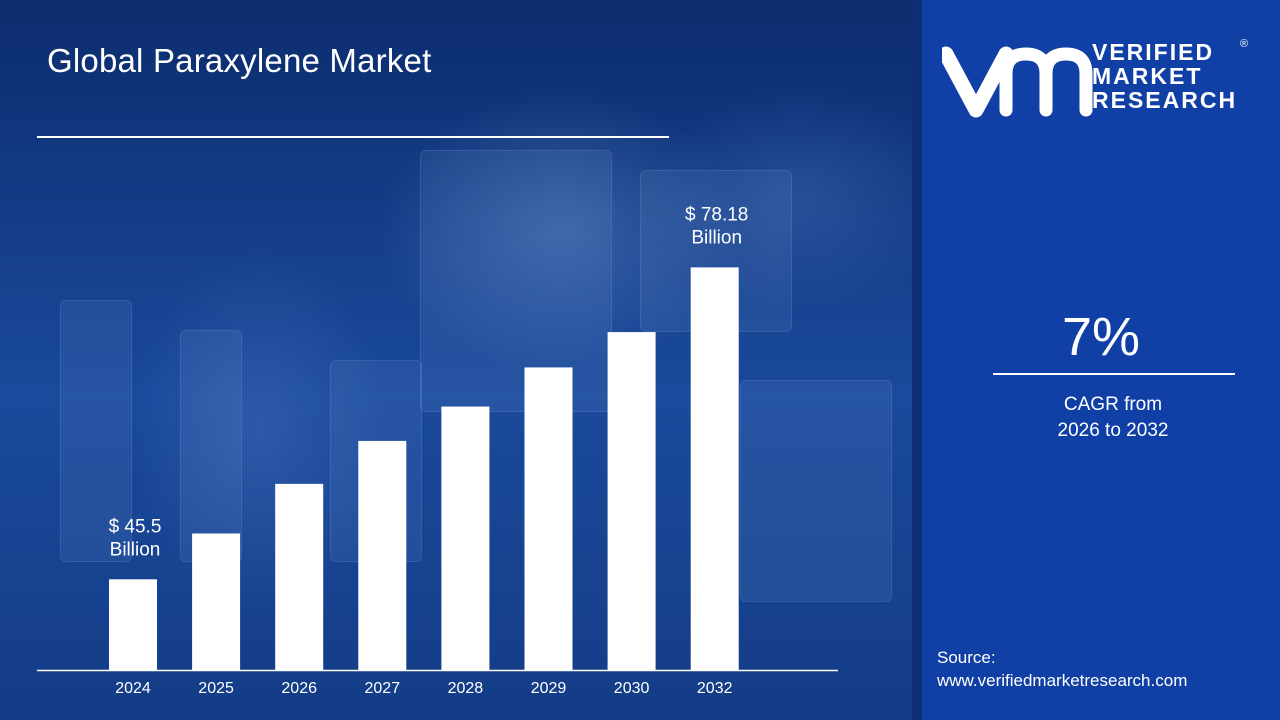 The image size is (1280, 720). Describe the element at coordinates (353, 137) in the screenshot. I see `title-underline` at that location.